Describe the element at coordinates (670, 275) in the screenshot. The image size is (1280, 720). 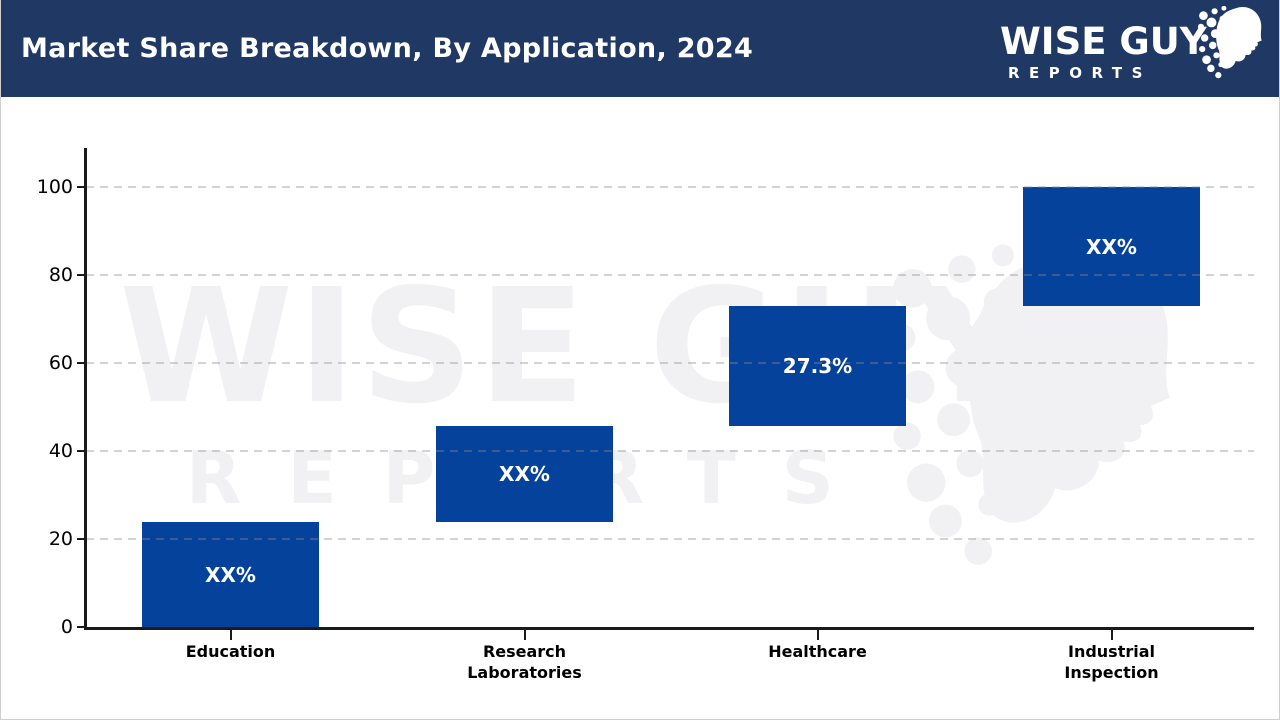
I see `gridline-y80` at that location.